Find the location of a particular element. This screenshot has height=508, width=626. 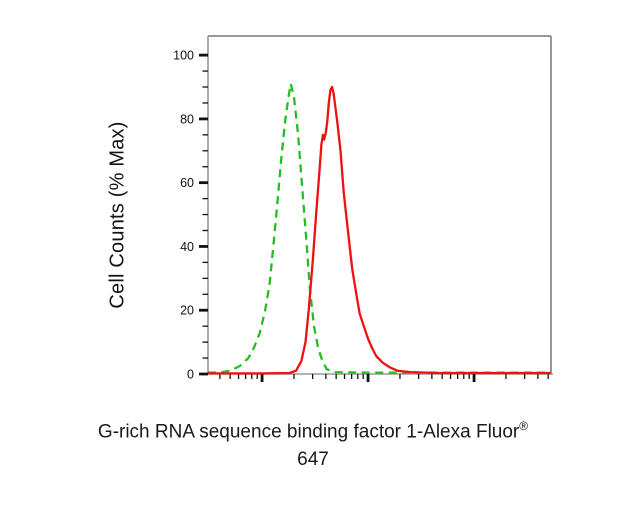

y-tick-label: 0 is located at coordinates (190, 375).